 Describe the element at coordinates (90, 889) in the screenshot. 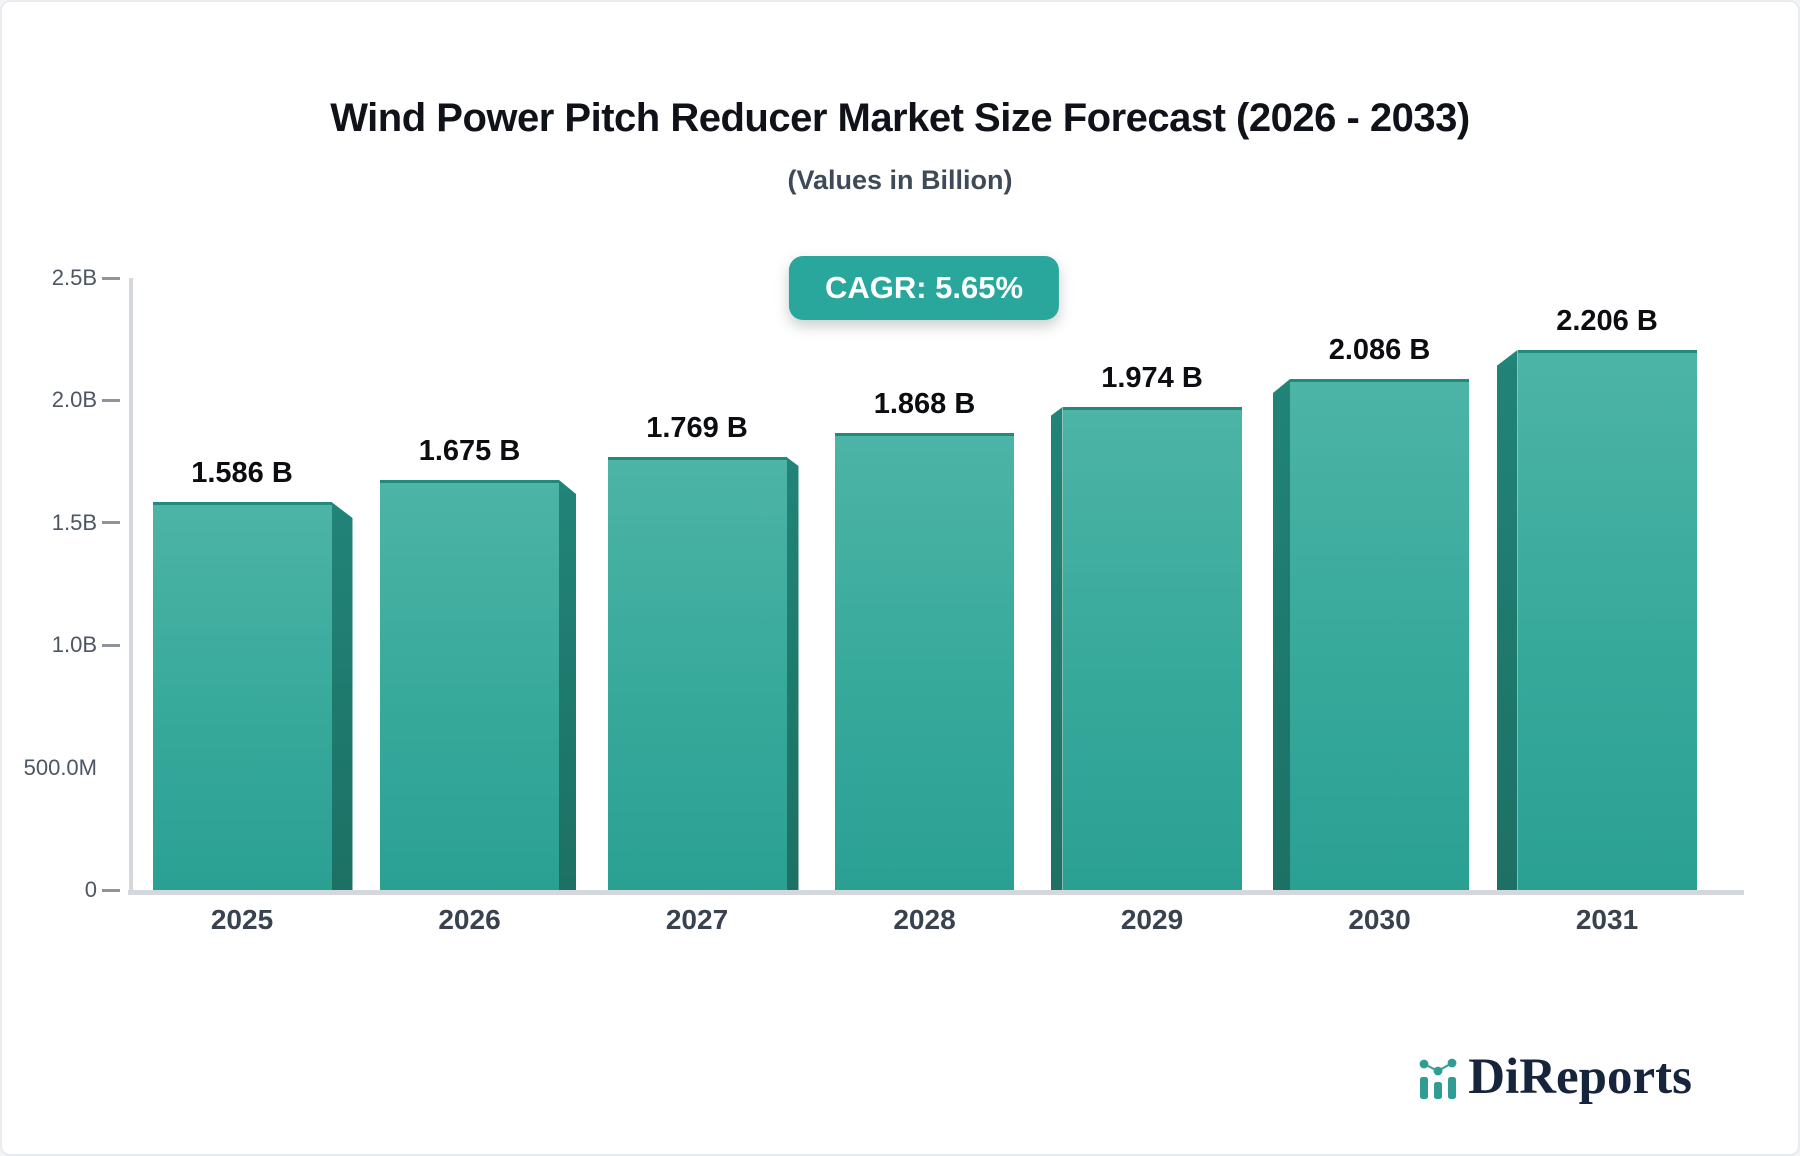

I see `y-tick-label: 0` at that location.